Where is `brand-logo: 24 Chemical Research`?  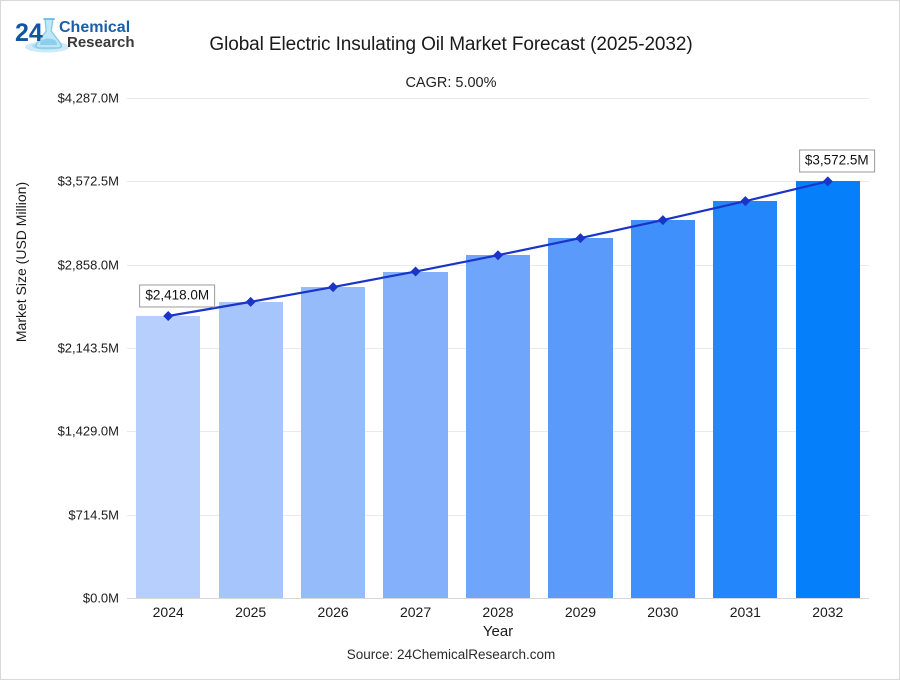 brand-logo: 24 Chemical Research is located at coordinates (75, 34).